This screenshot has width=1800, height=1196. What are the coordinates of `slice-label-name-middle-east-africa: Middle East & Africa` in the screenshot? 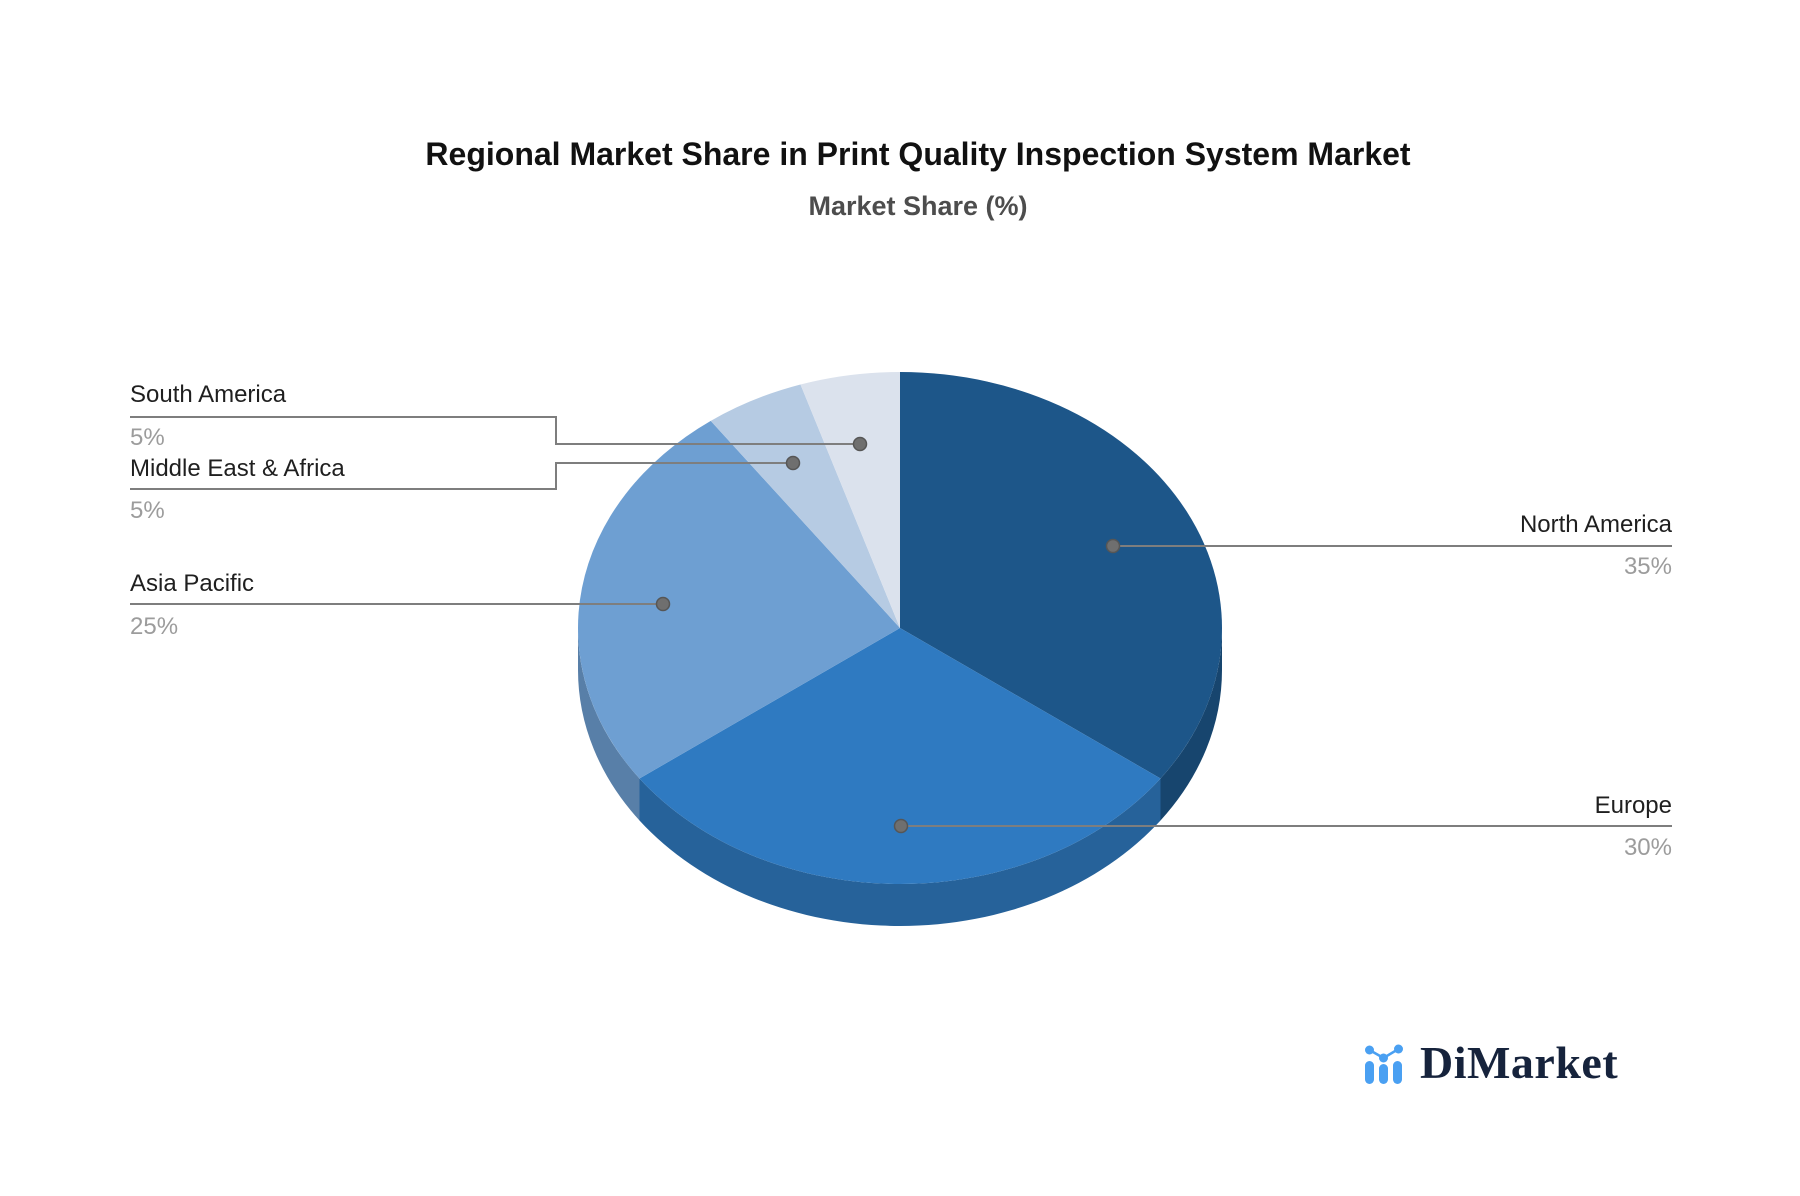 It's located at (237, 468).